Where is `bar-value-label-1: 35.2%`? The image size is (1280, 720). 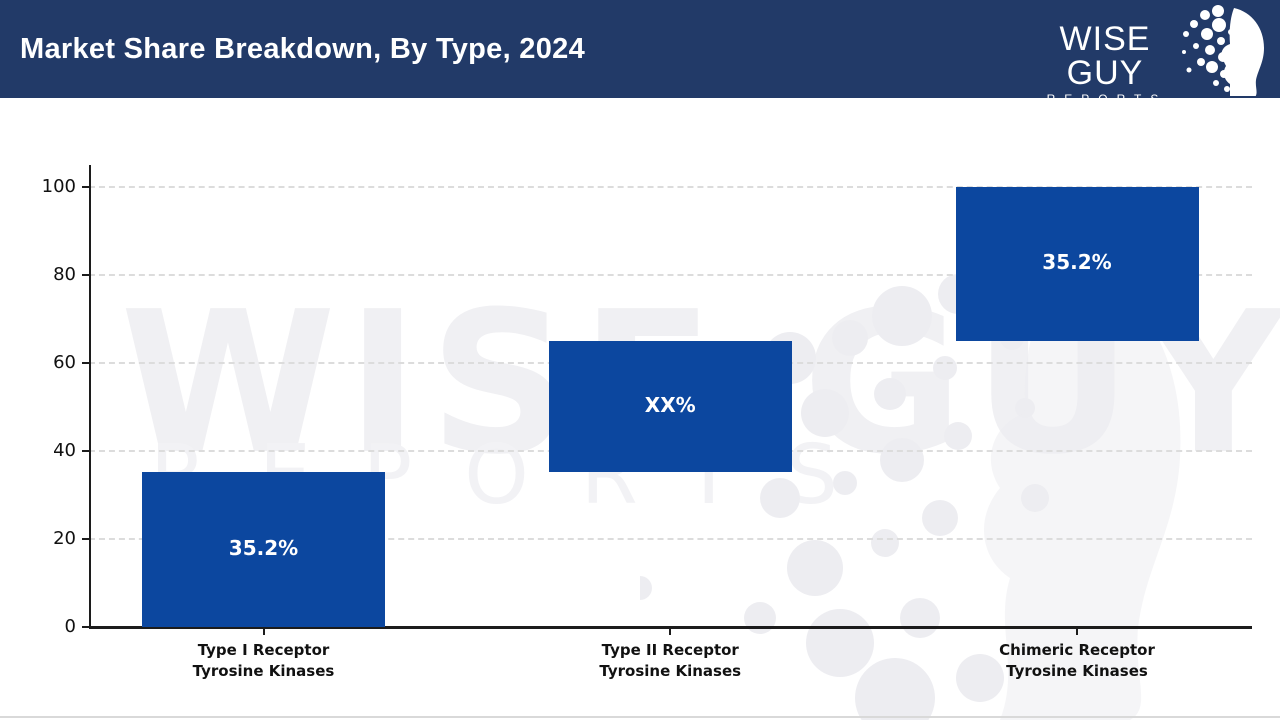 bar-value-label-1: 35.2% is located at coordinates (263, 547).